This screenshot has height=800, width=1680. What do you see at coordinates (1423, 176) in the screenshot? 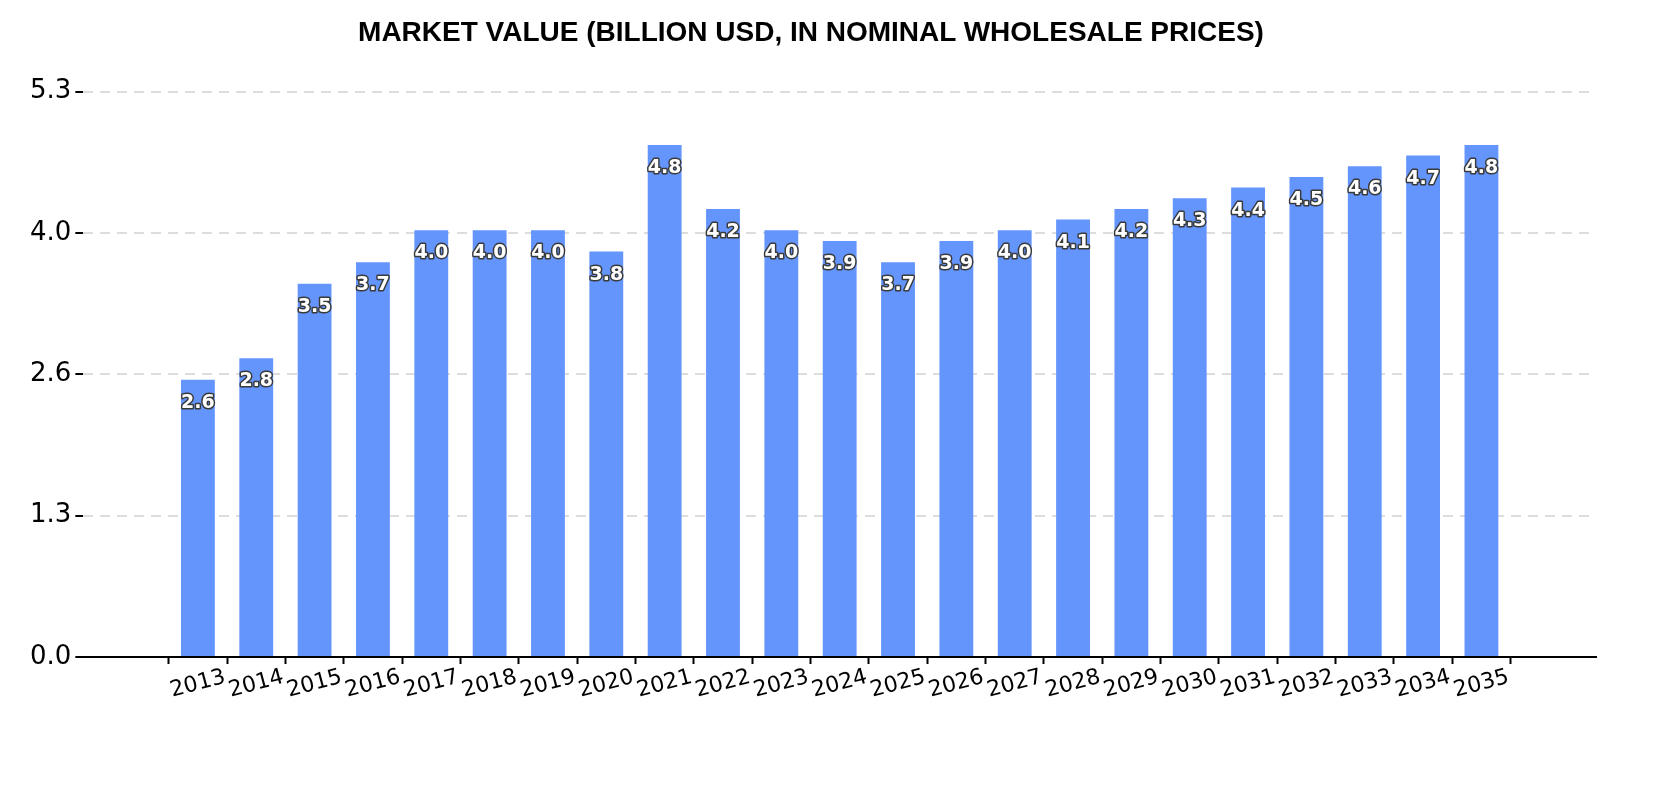
I see `data-label: 4.7` at bounding box center [1423, 176].